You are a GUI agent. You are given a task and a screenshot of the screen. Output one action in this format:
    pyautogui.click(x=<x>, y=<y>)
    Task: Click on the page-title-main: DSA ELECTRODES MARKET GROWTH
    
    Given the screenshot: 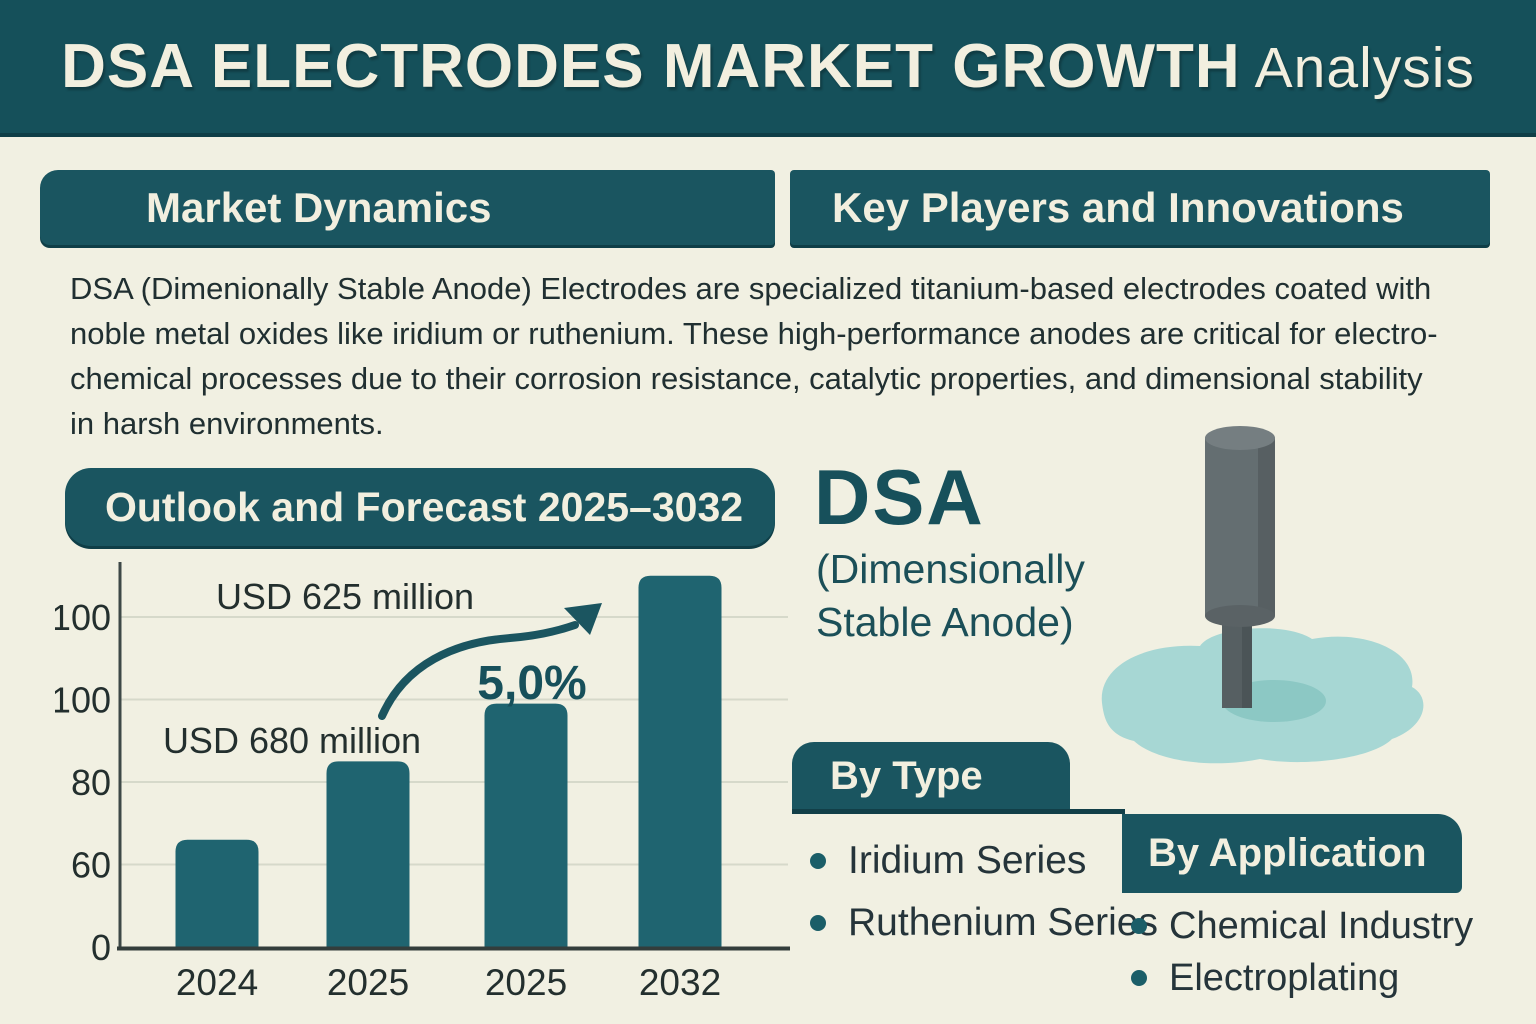 What is the action you would take?
    pyautogui.click(x=651, y=66)
    